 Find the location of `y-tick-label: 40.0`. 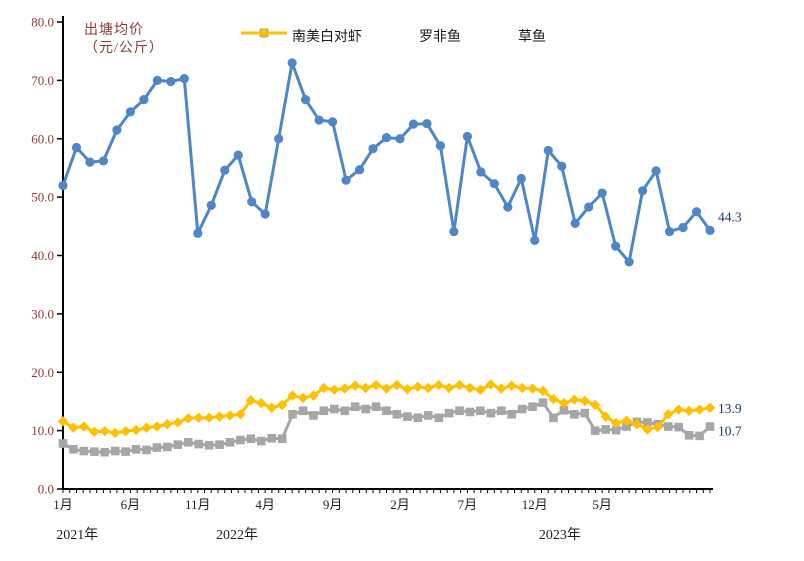

y-tick-label: 40.0 is located at coordinates (42, 255).